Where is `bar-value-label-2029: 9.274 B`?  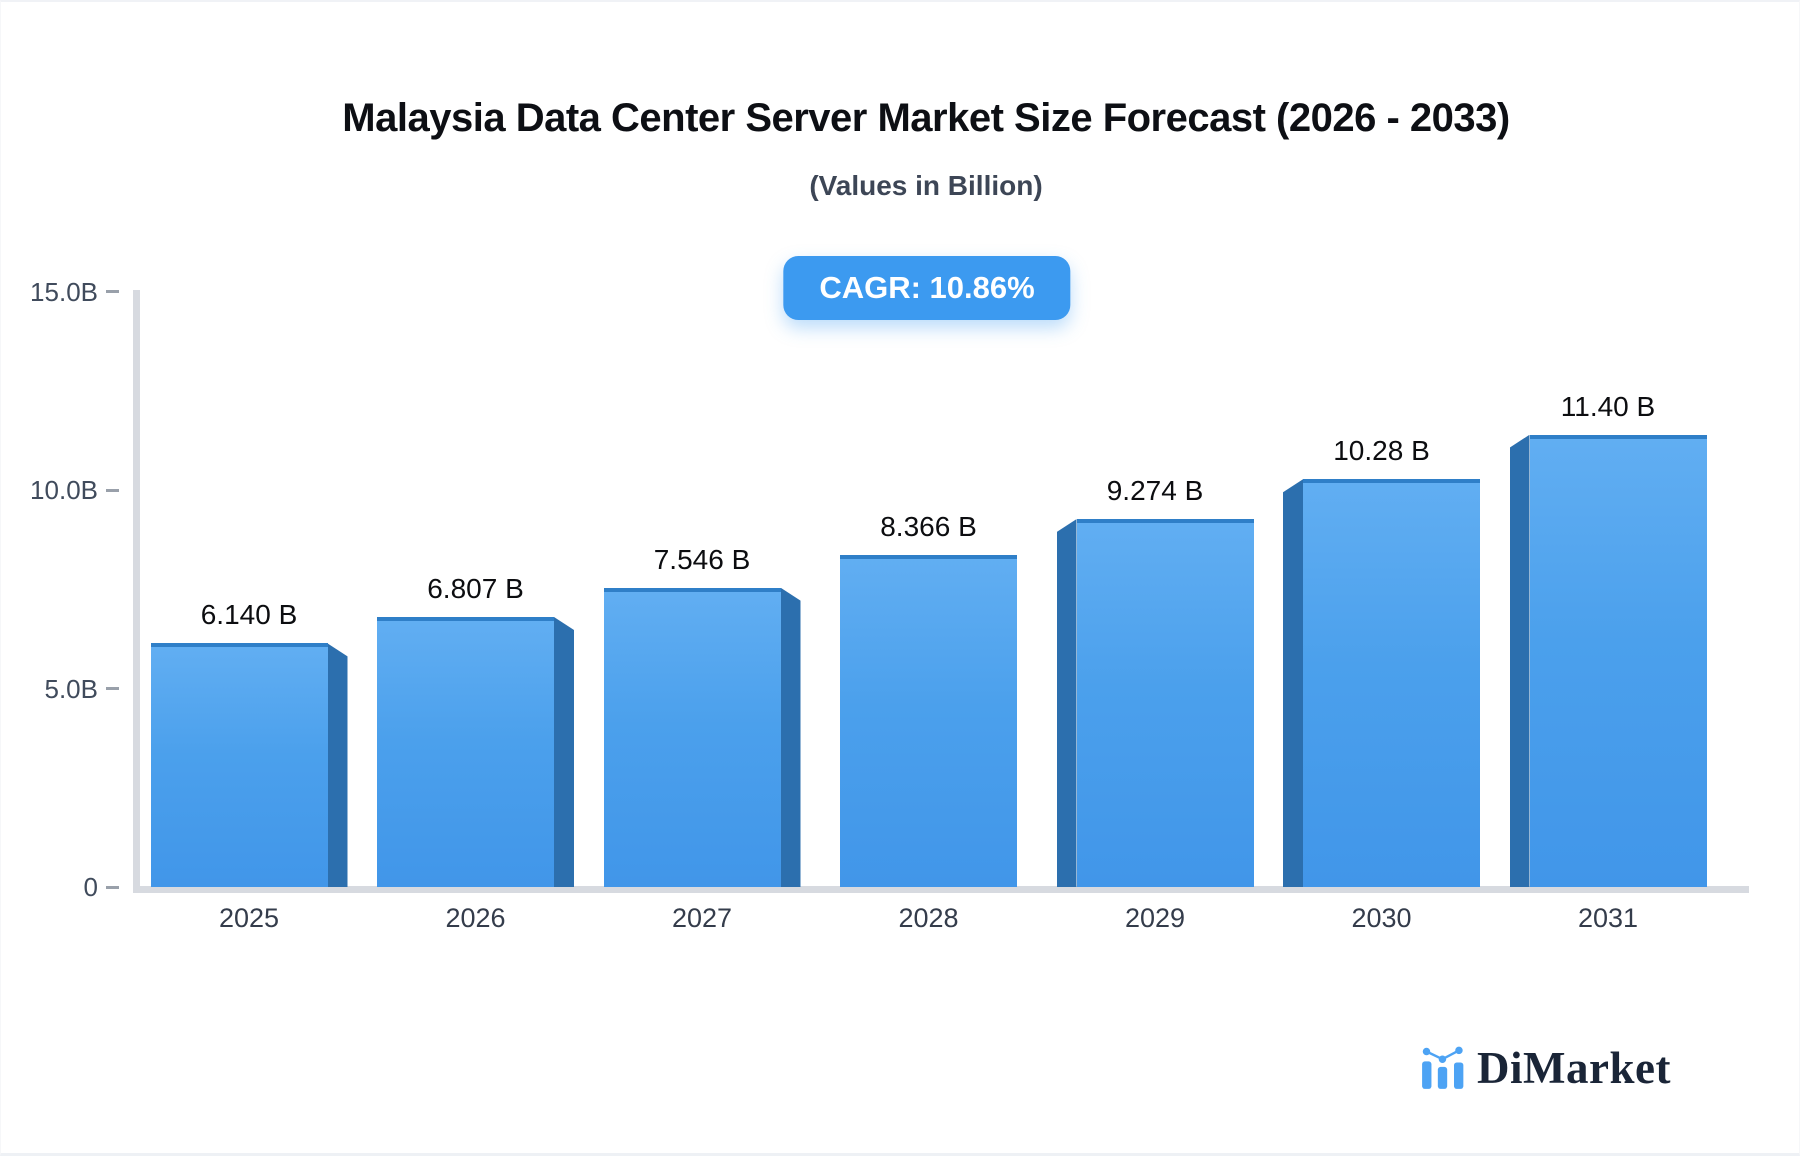 bar-value-label-2029: 9.274 B is located at coordinates (1155, 491).